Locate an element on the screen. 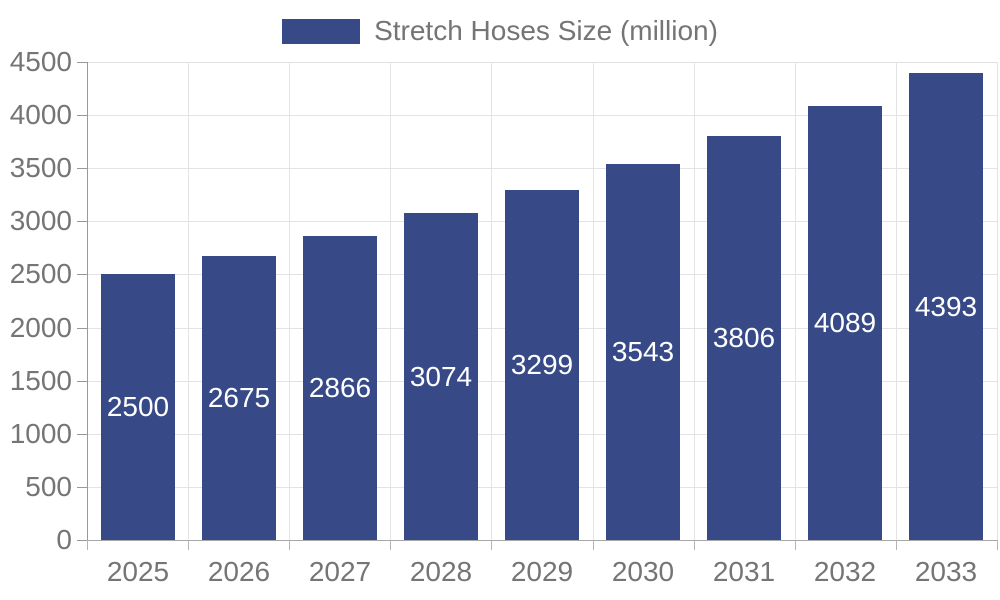  y-axis-label: 4500 is located at coordinates (40, 61).